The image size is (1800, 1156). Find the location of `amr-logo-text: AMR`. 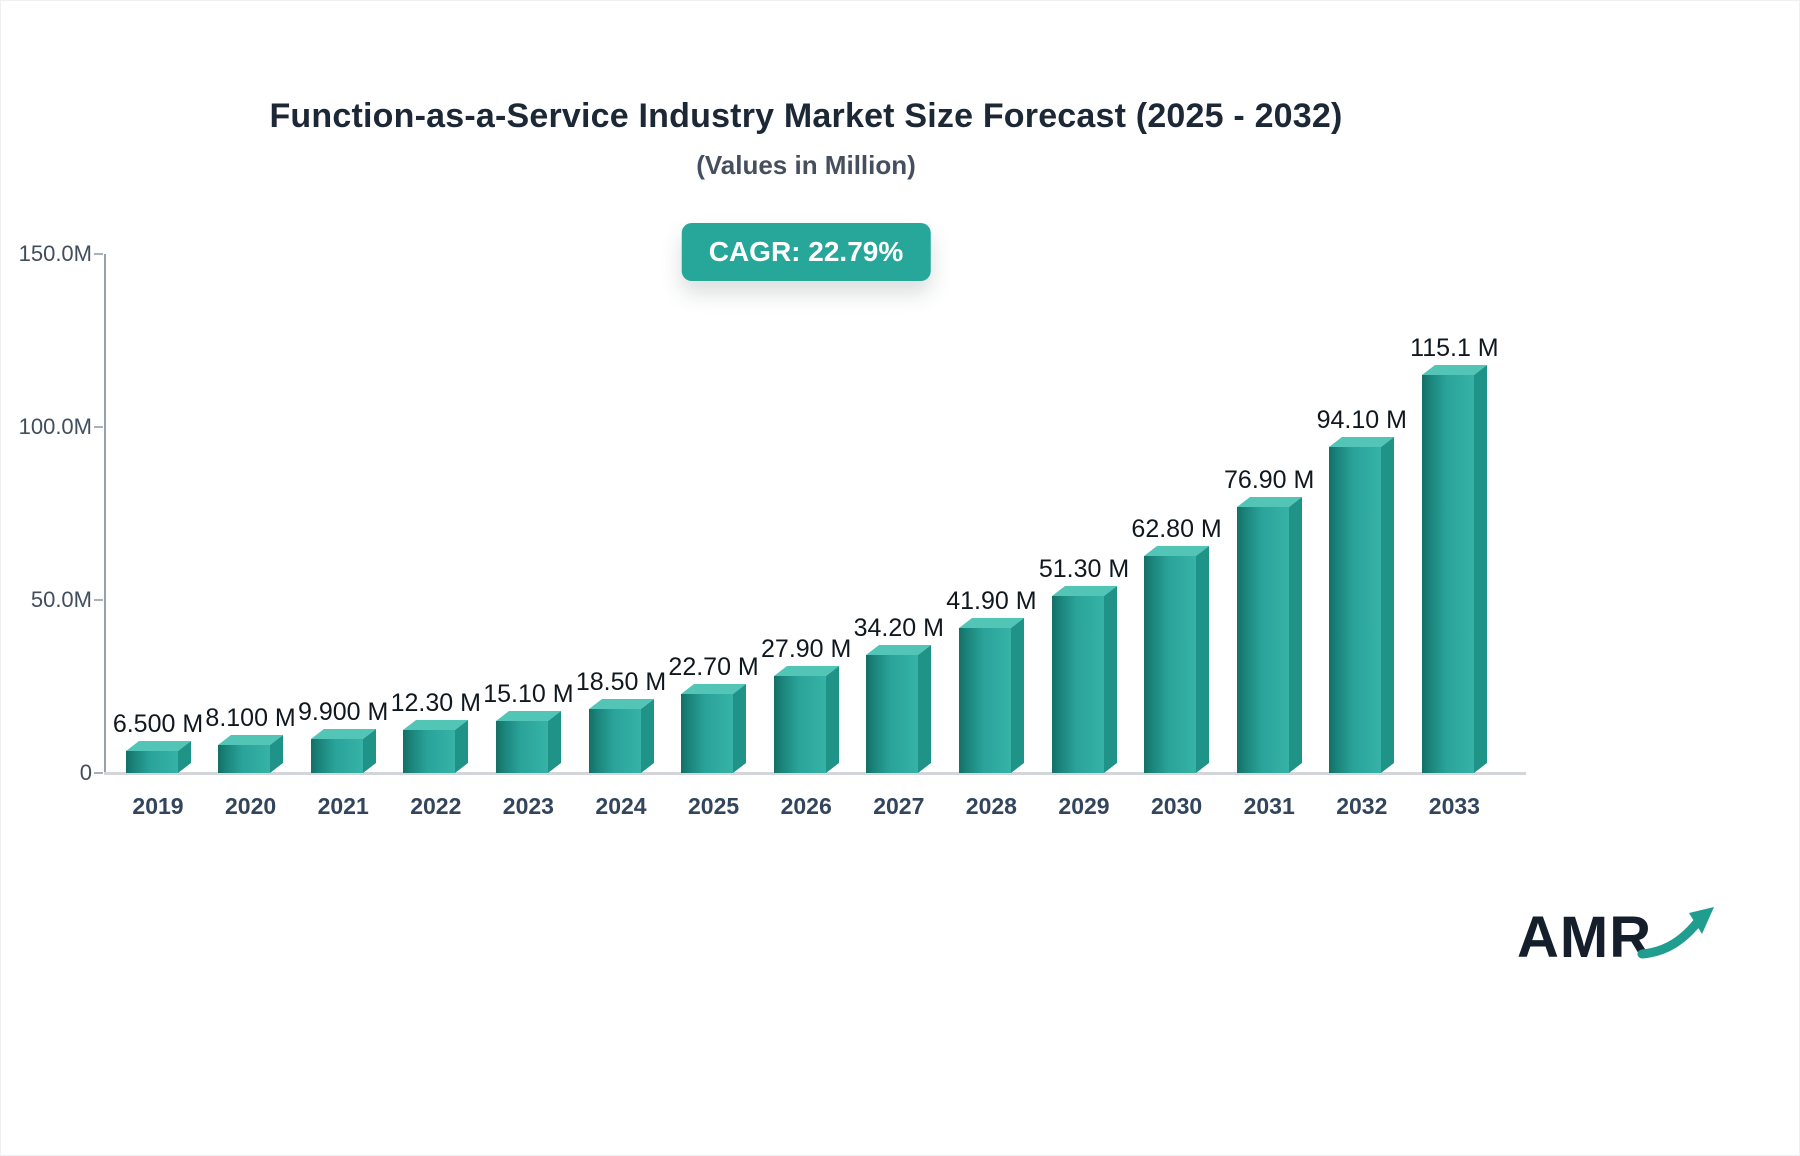

amr-logo-text: AMR is located at coordinates (1585, 937).